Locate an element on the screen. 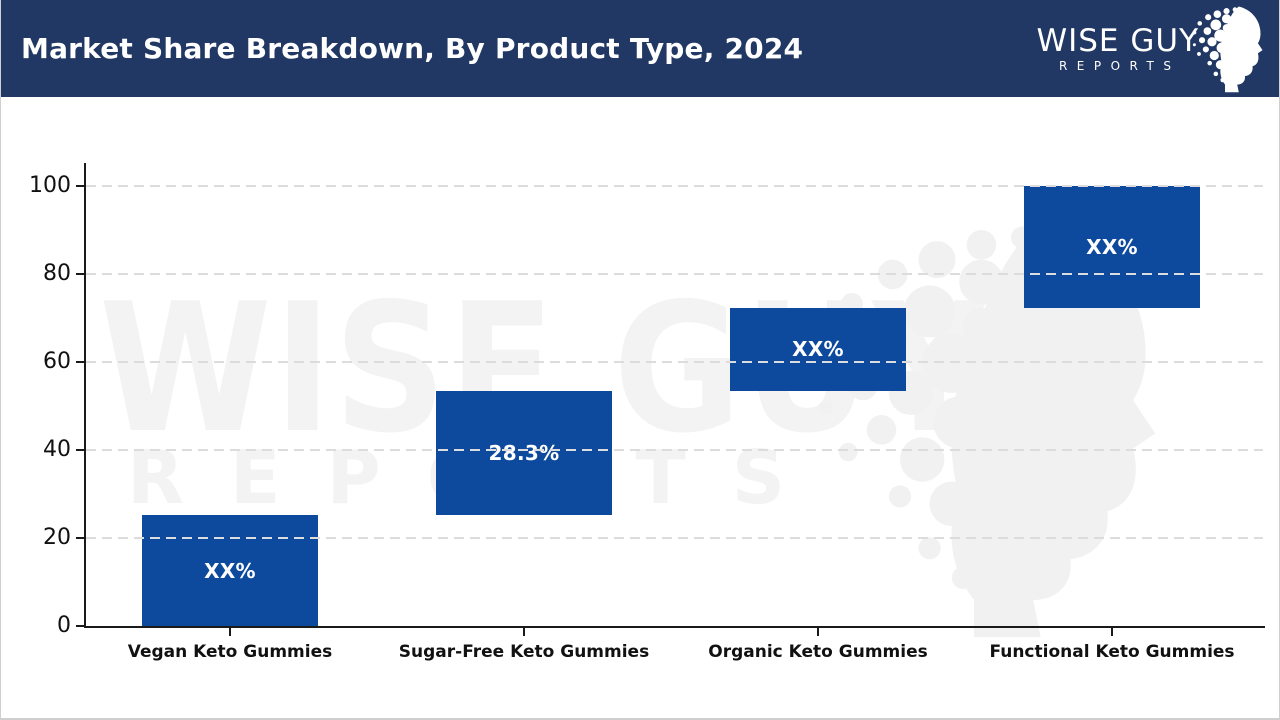 This screenshot has width=1280, height=720. bar-organic-keto-gummies: XX% is located at coordinates (818, 349).